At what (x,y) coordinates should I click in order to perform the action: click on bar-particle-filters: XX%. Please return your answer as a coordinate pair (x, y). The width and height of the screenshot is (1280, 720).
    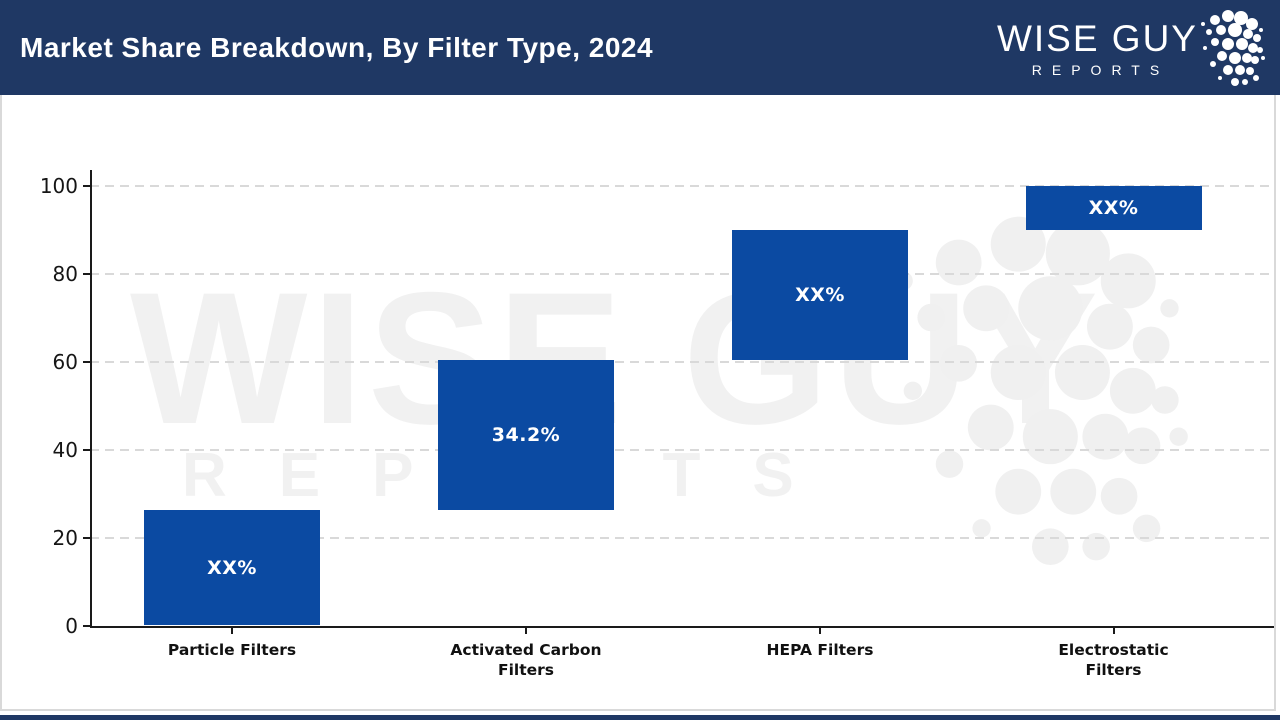
    Looking at the image, I should click on (232, 568).